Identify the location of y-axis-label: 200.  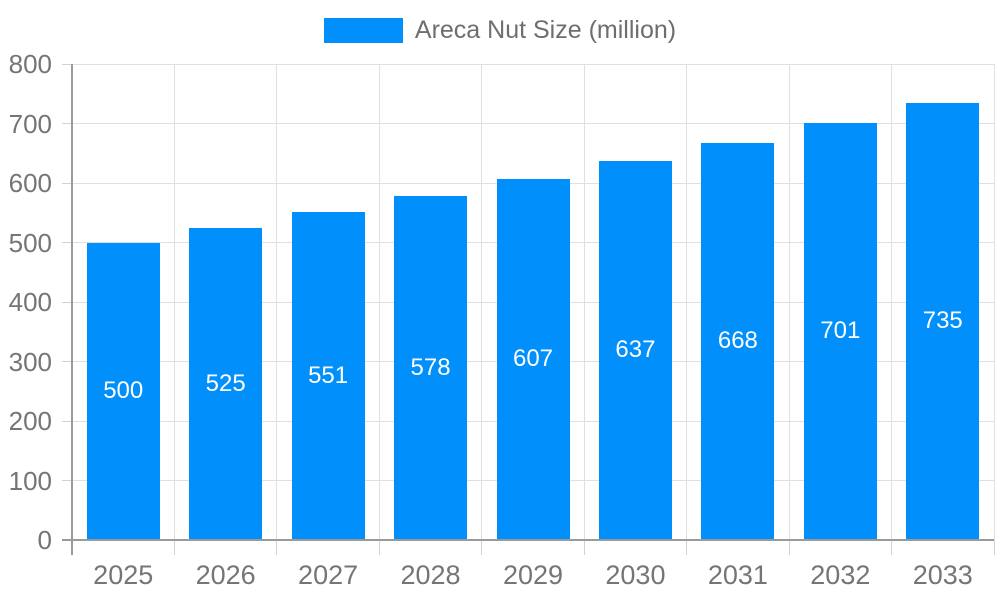
(30, 421).